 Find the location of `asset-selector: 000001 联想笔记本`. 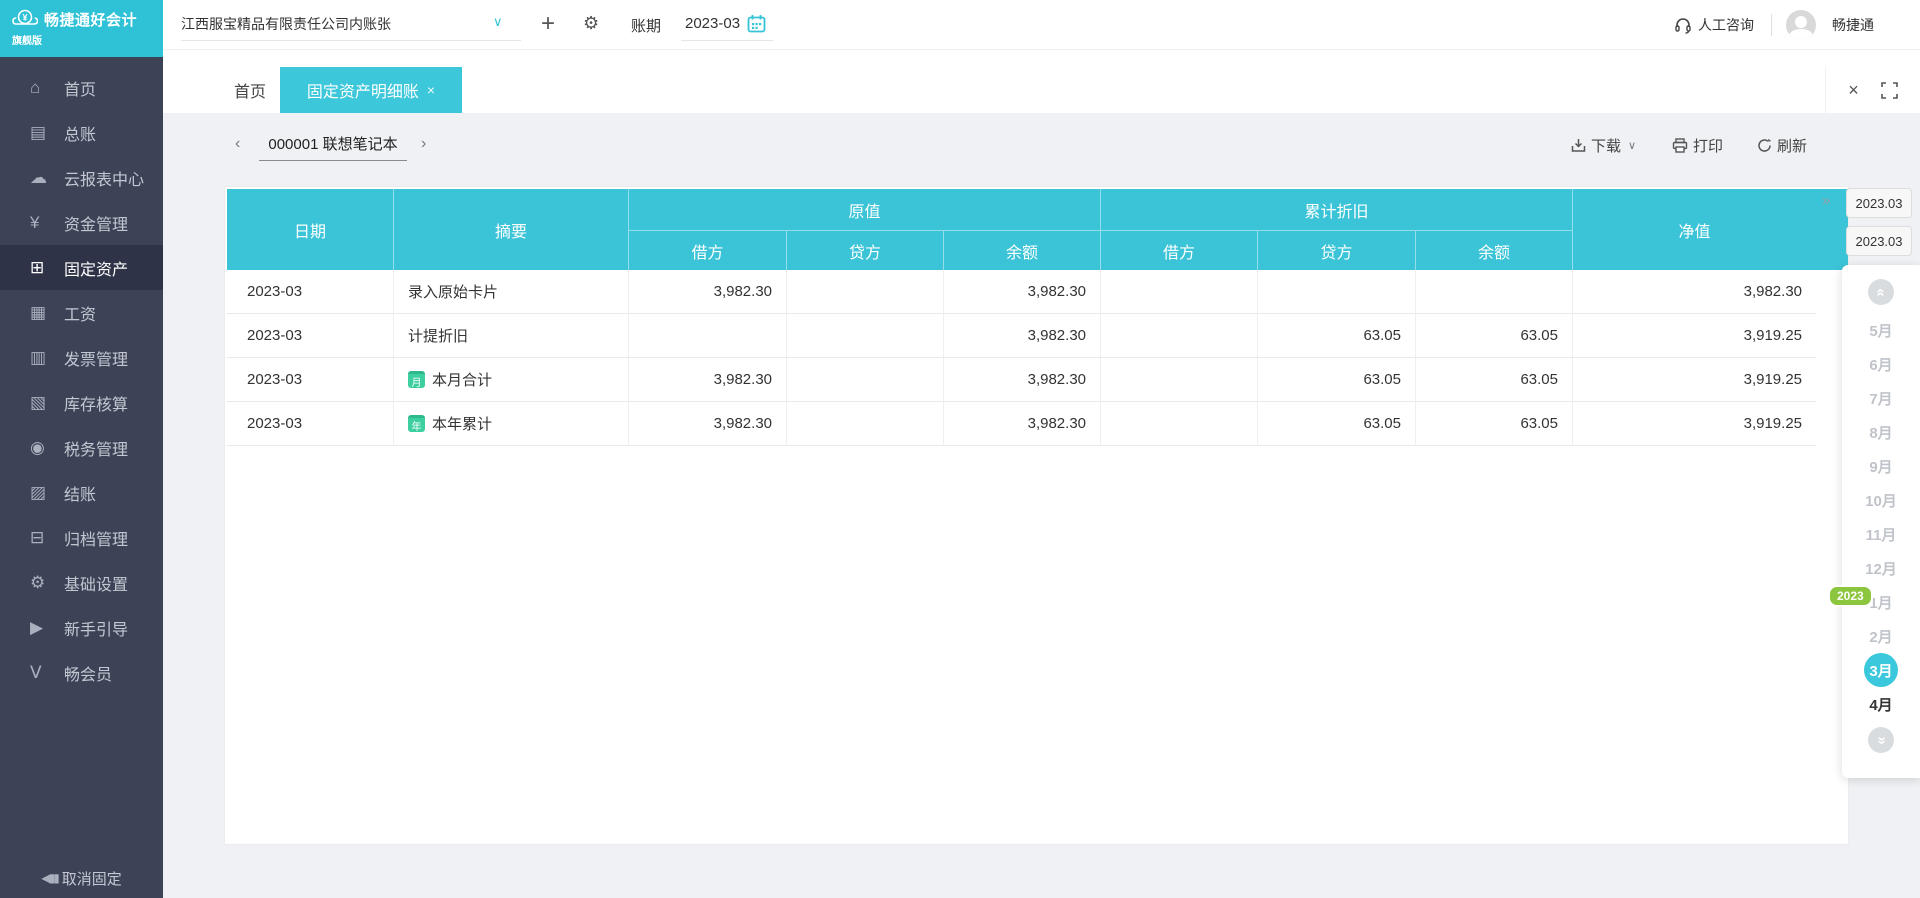

asset-selector: 000001 联想笔记本 is located at coordinates (333, 147).